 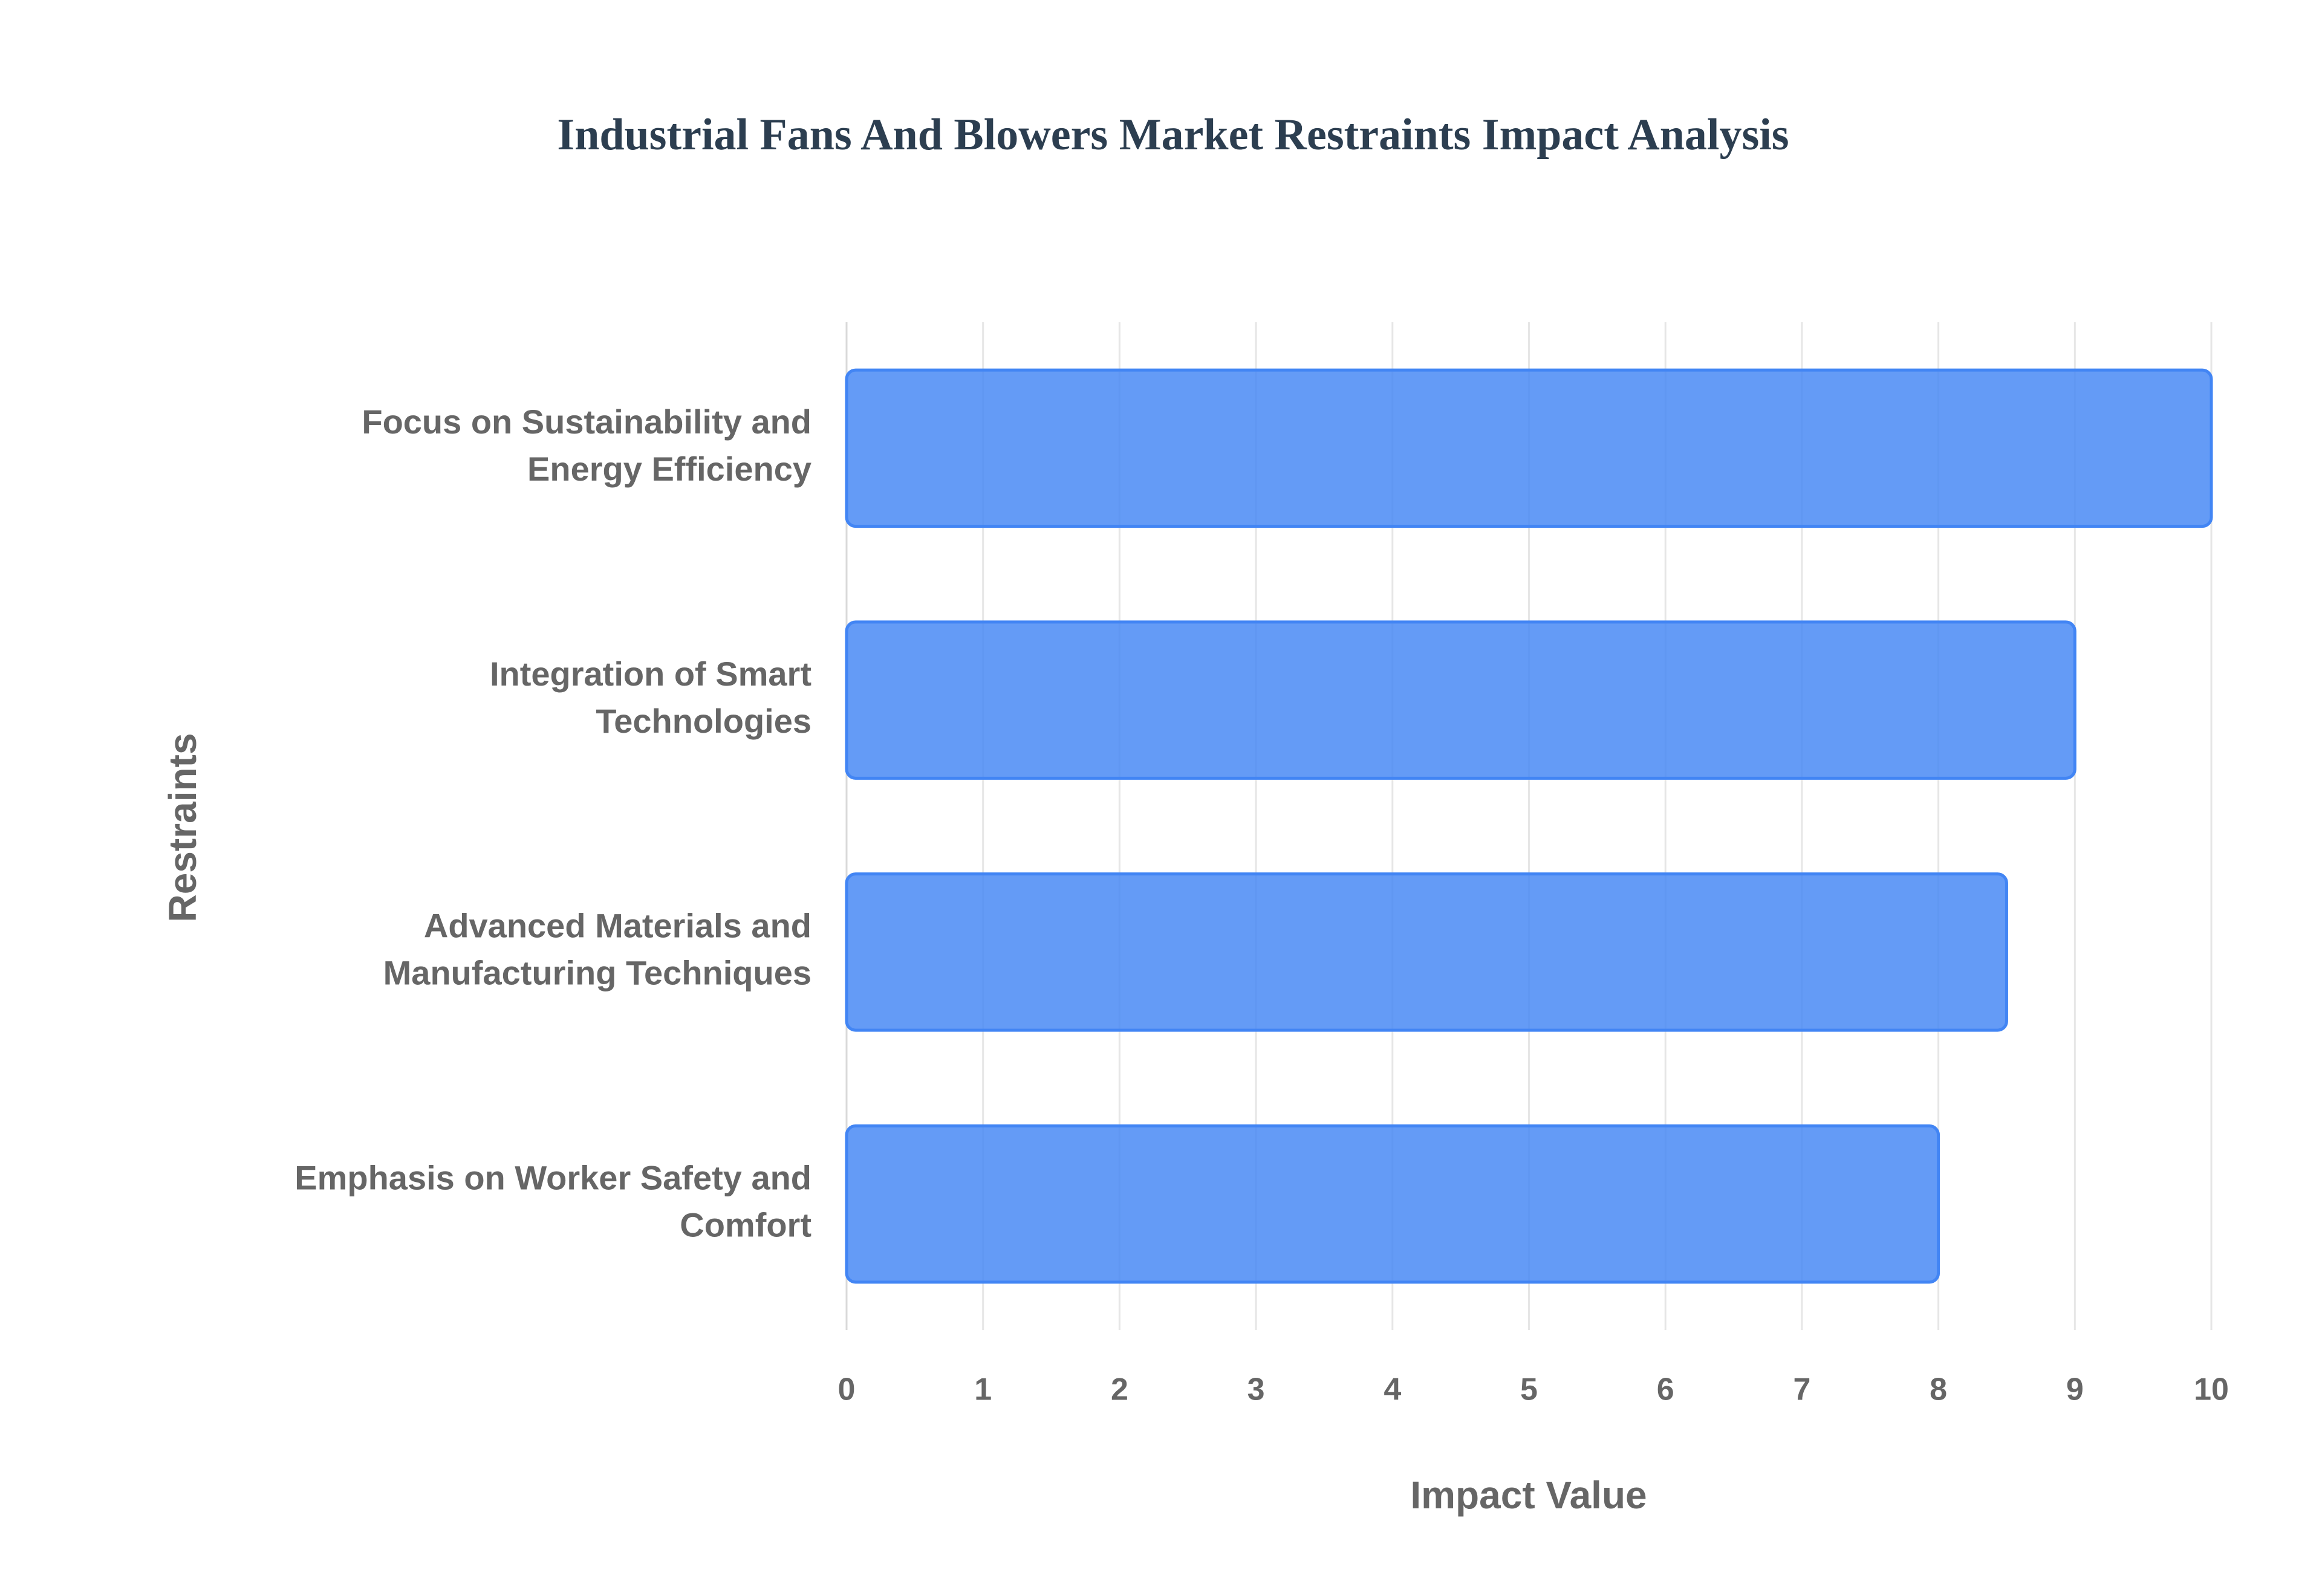 What do you see at coordinates (2075, 1389) in the screenshot?
I see `x-tick-label: 9` at bounding box center [2075, 1389].